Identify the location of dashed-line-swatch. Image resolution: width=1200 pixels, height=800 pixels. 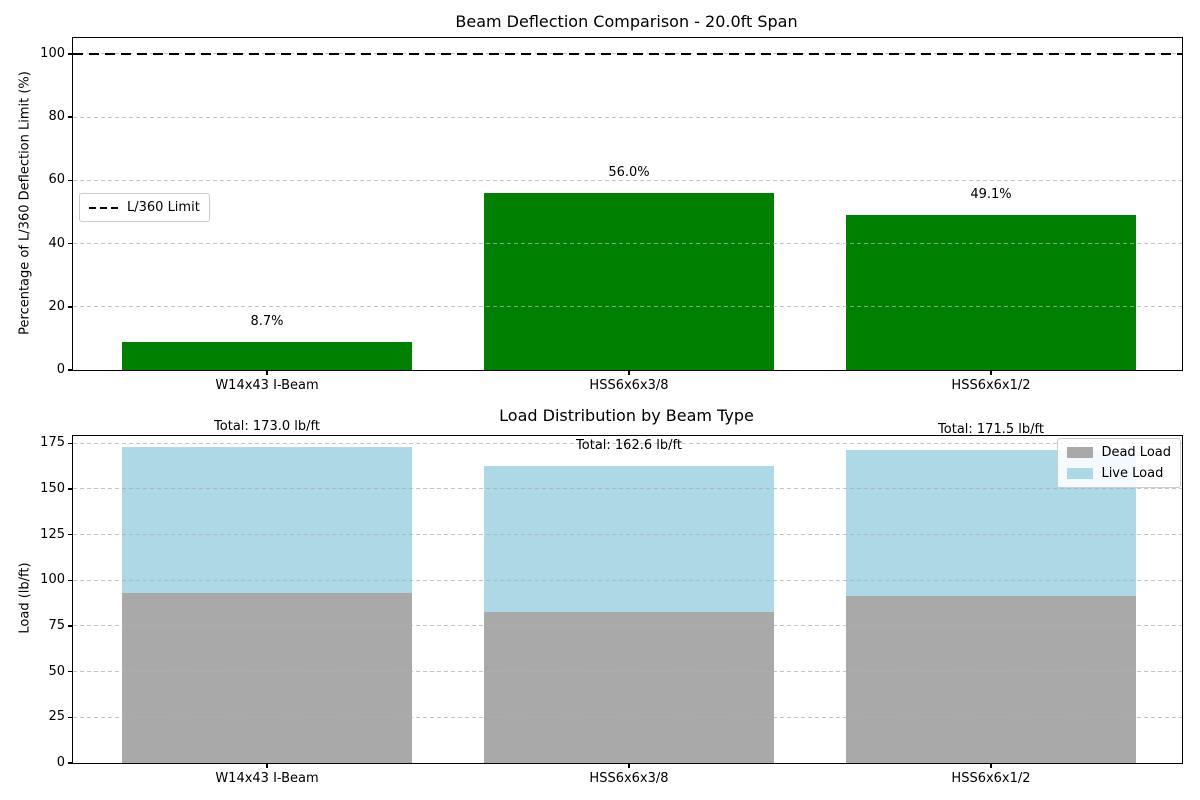
(104, 207).